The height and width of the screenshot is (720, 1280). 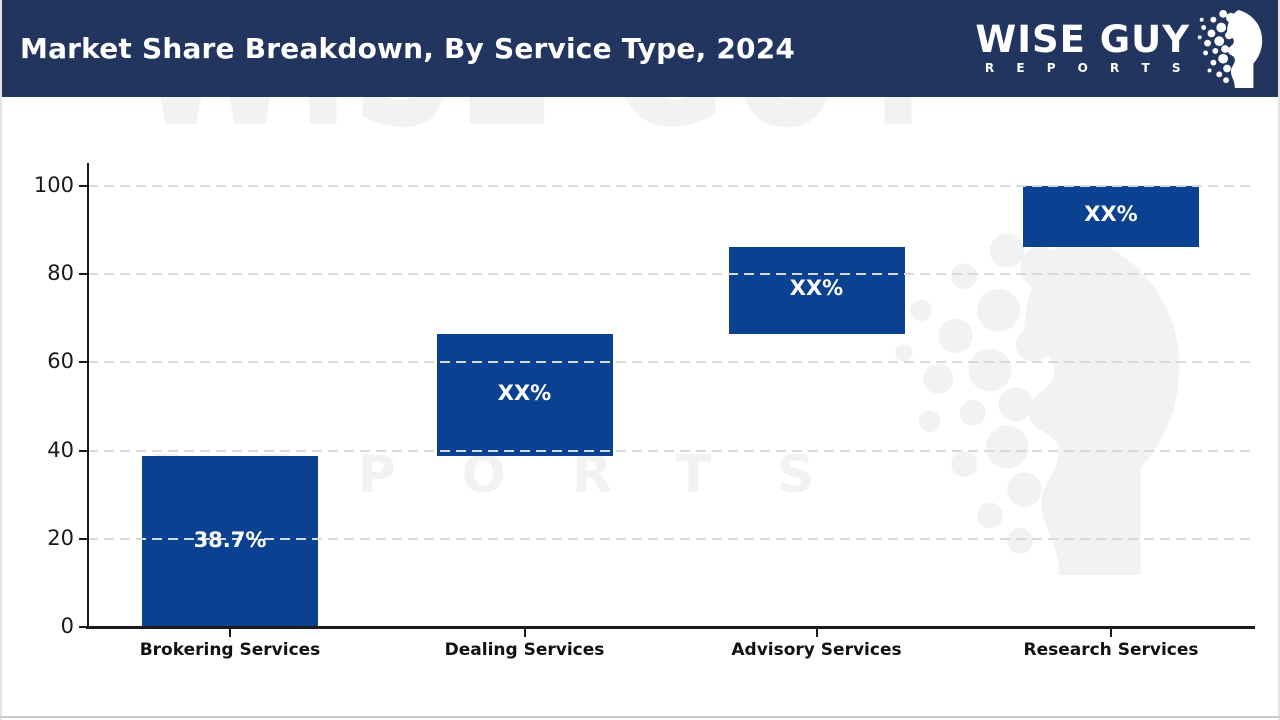 I want to click on logo-subtext: R E P O R T S, so click(x=1087, y=67).